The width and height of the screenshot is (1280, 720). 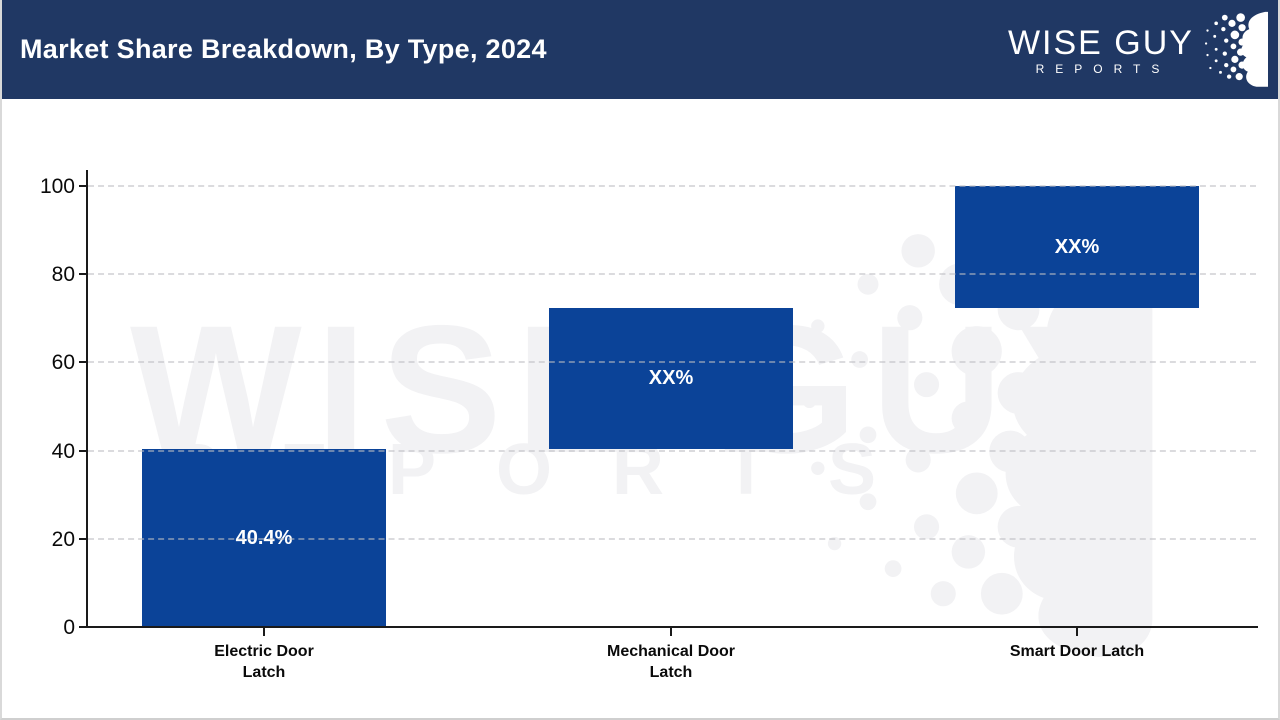 I want to click on brand-logo-text: WISE GUY REPORTS, so click(x=1101, y=50).